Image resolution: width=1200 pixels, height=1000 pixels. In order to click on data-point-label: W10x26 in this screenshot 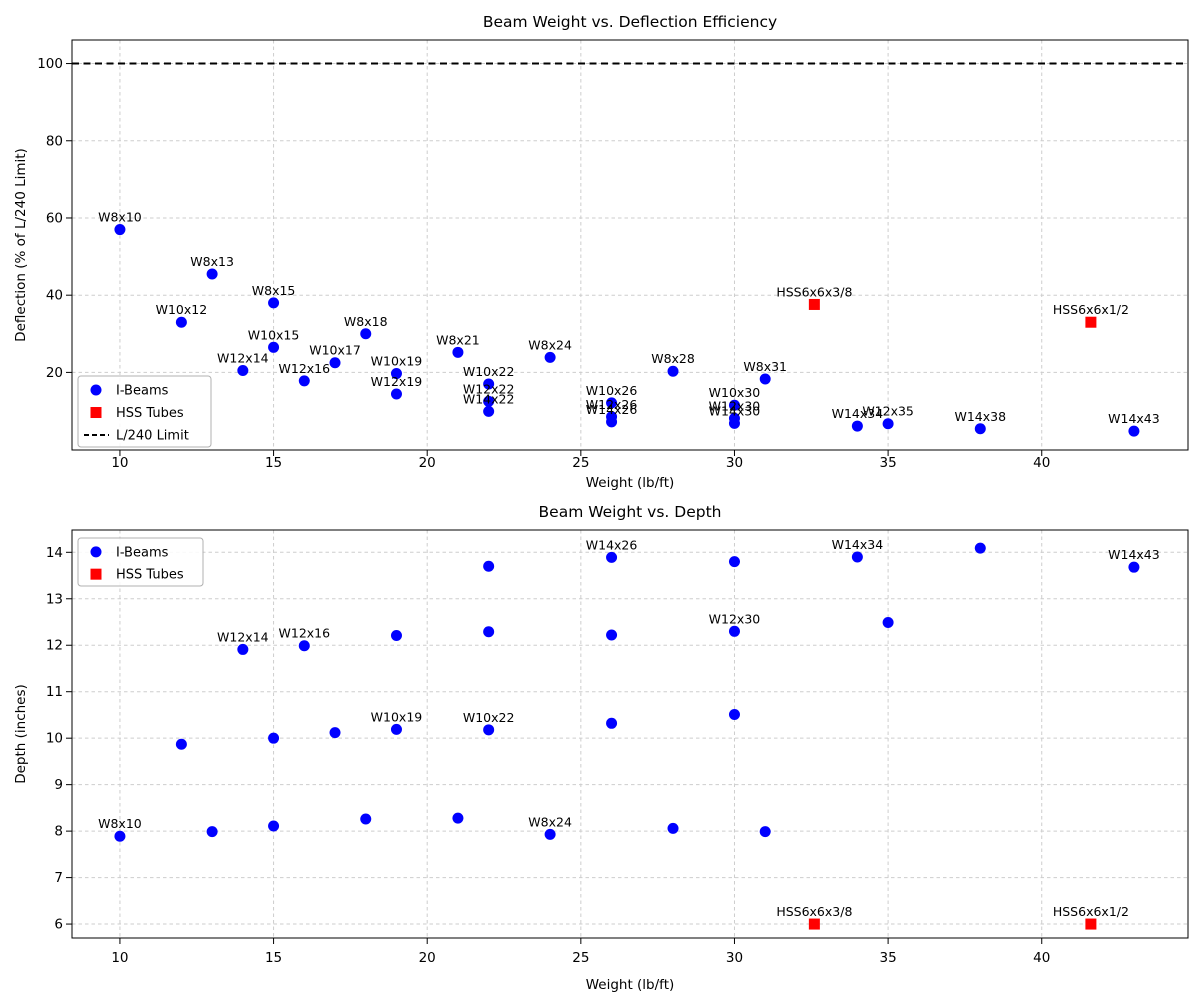, I will do `click(612, 390)`.